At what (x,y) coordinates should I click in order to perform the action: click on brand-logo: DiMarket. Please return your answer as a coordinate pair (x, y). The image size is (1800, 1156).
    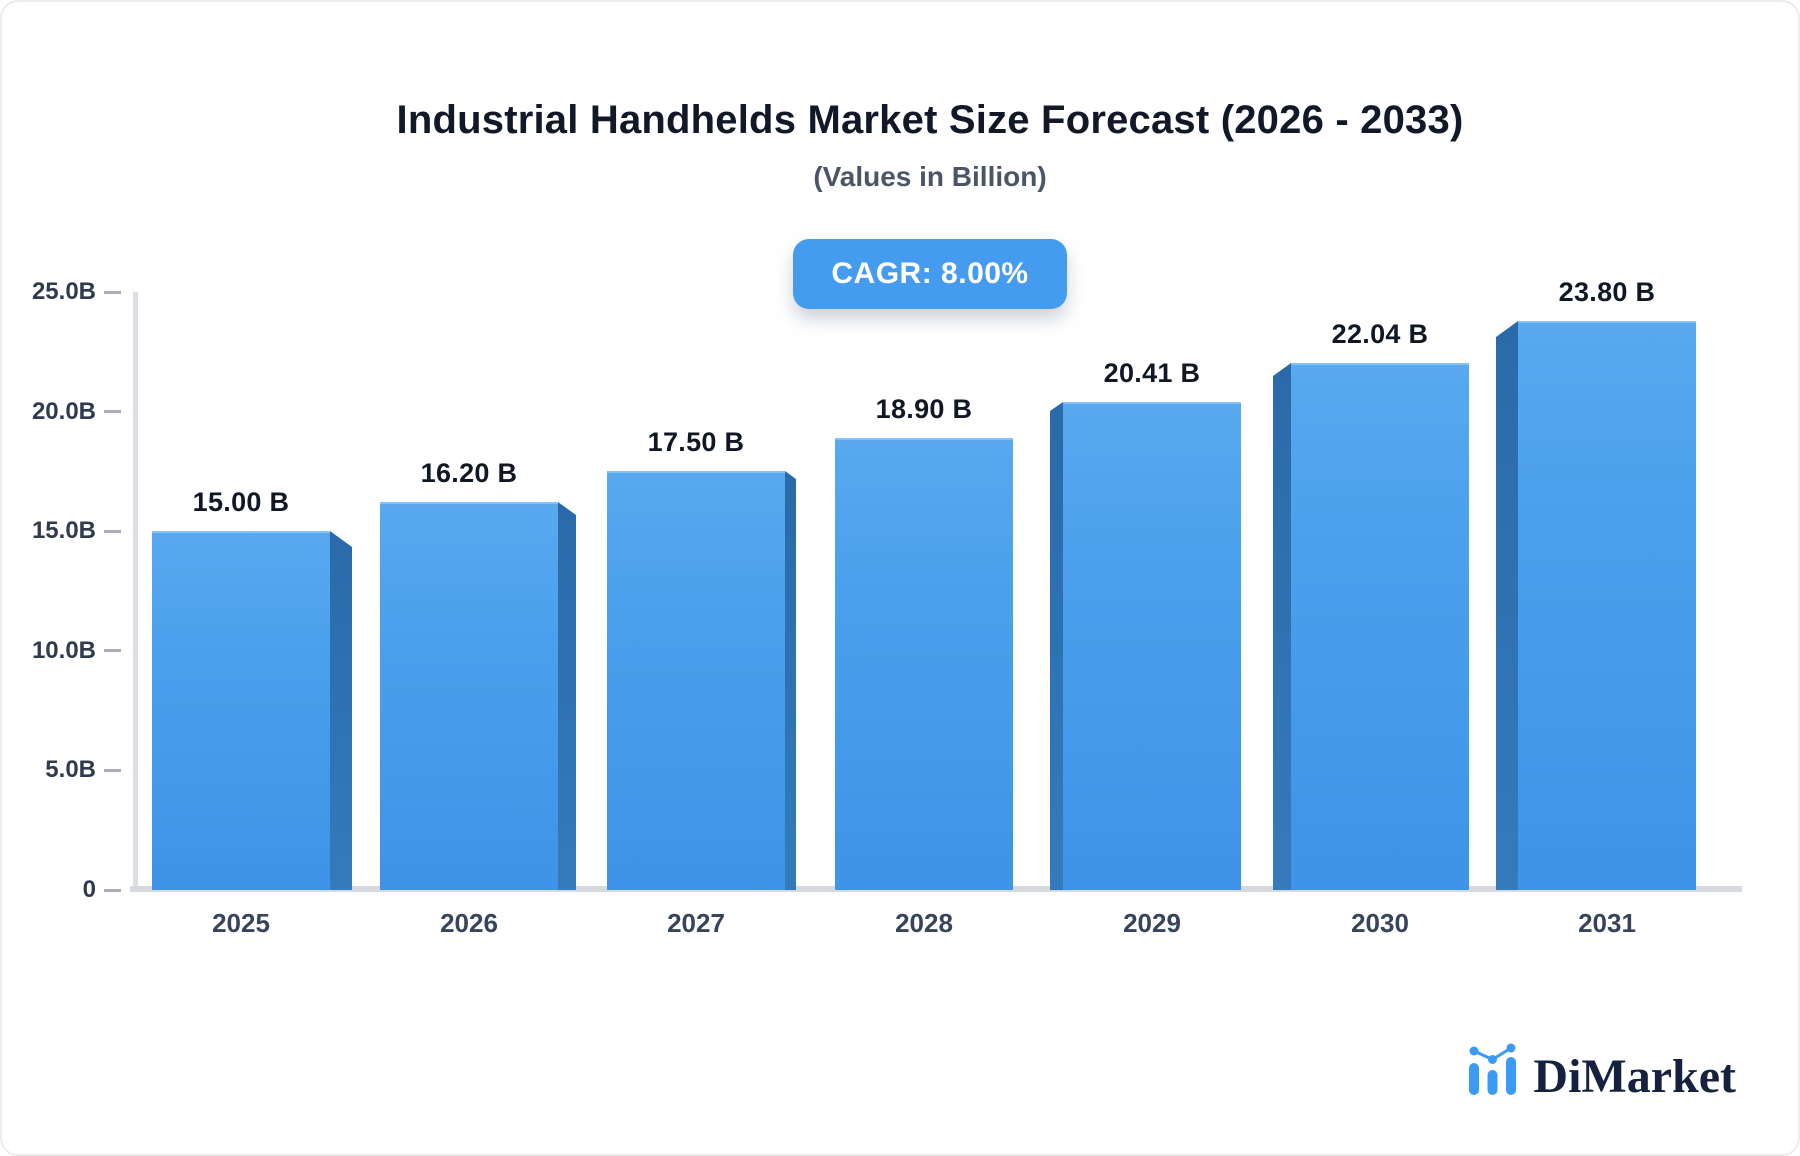
    Looking at the image, I should click on (1601, 1071).